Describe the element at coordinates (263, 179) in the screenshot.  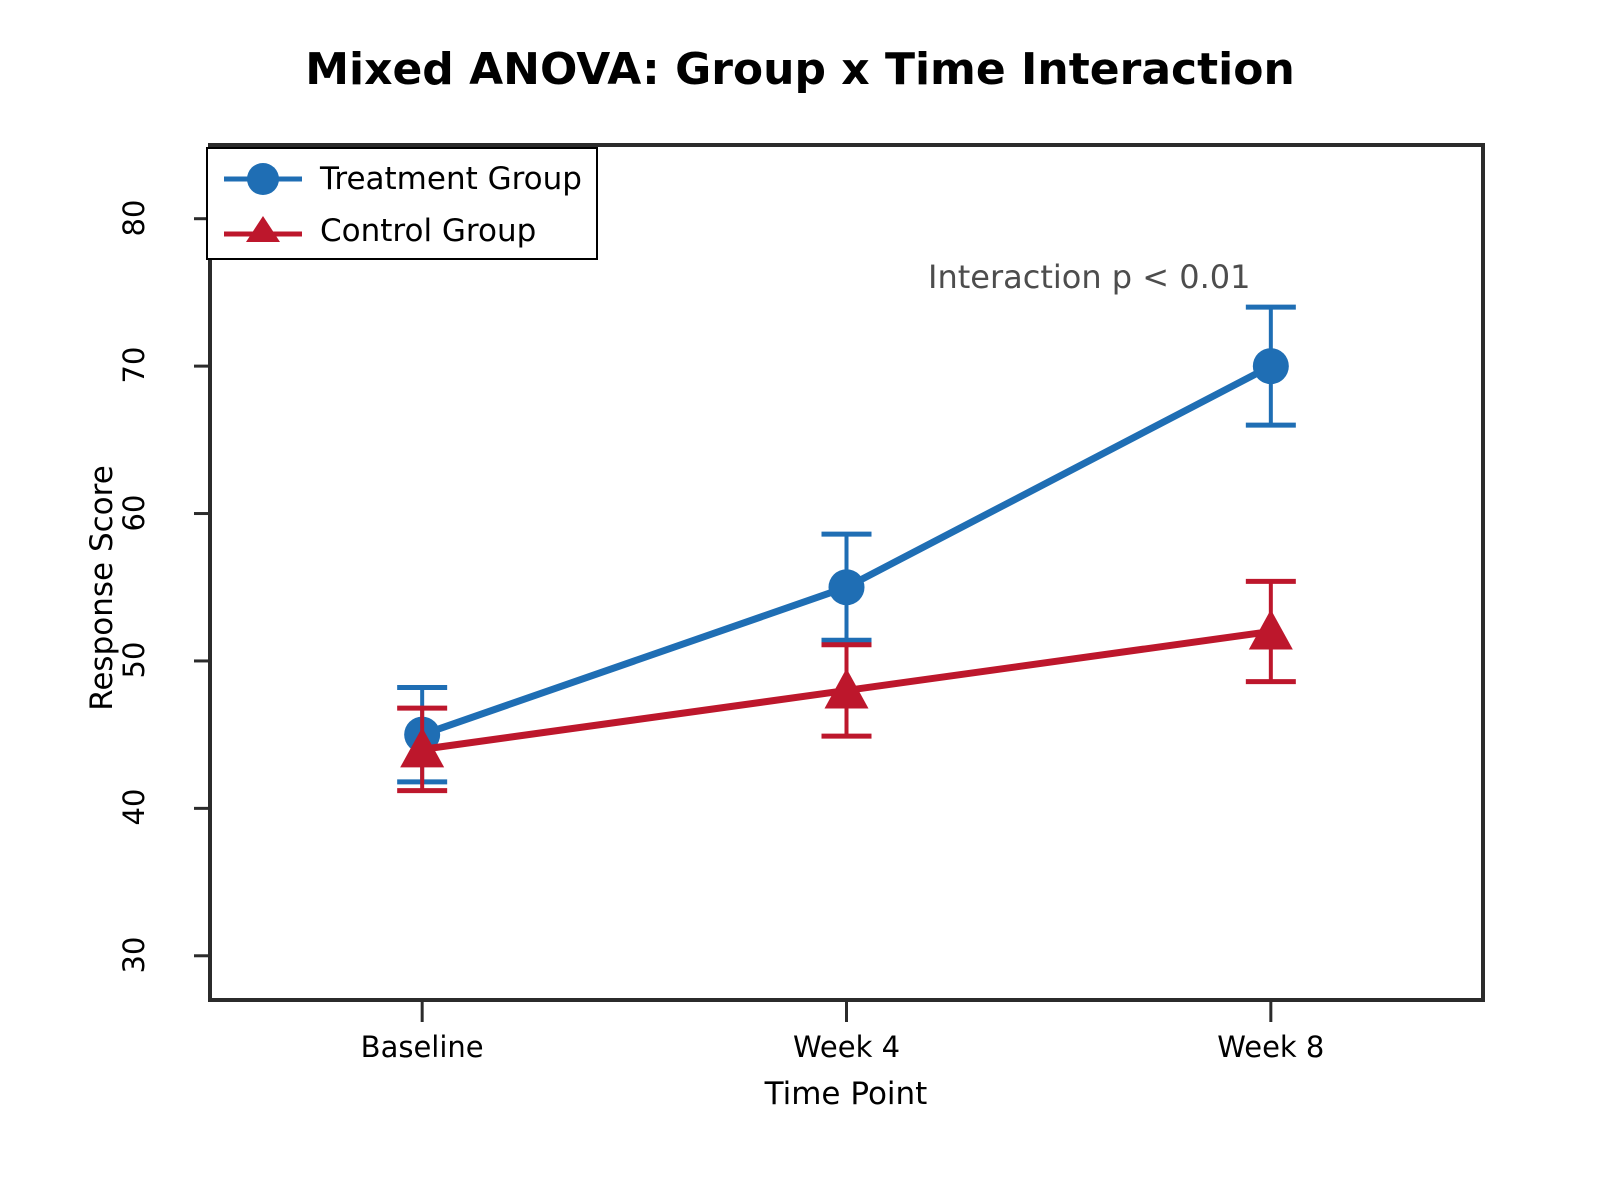
I see `legend-marker-circle-icon` at that location.